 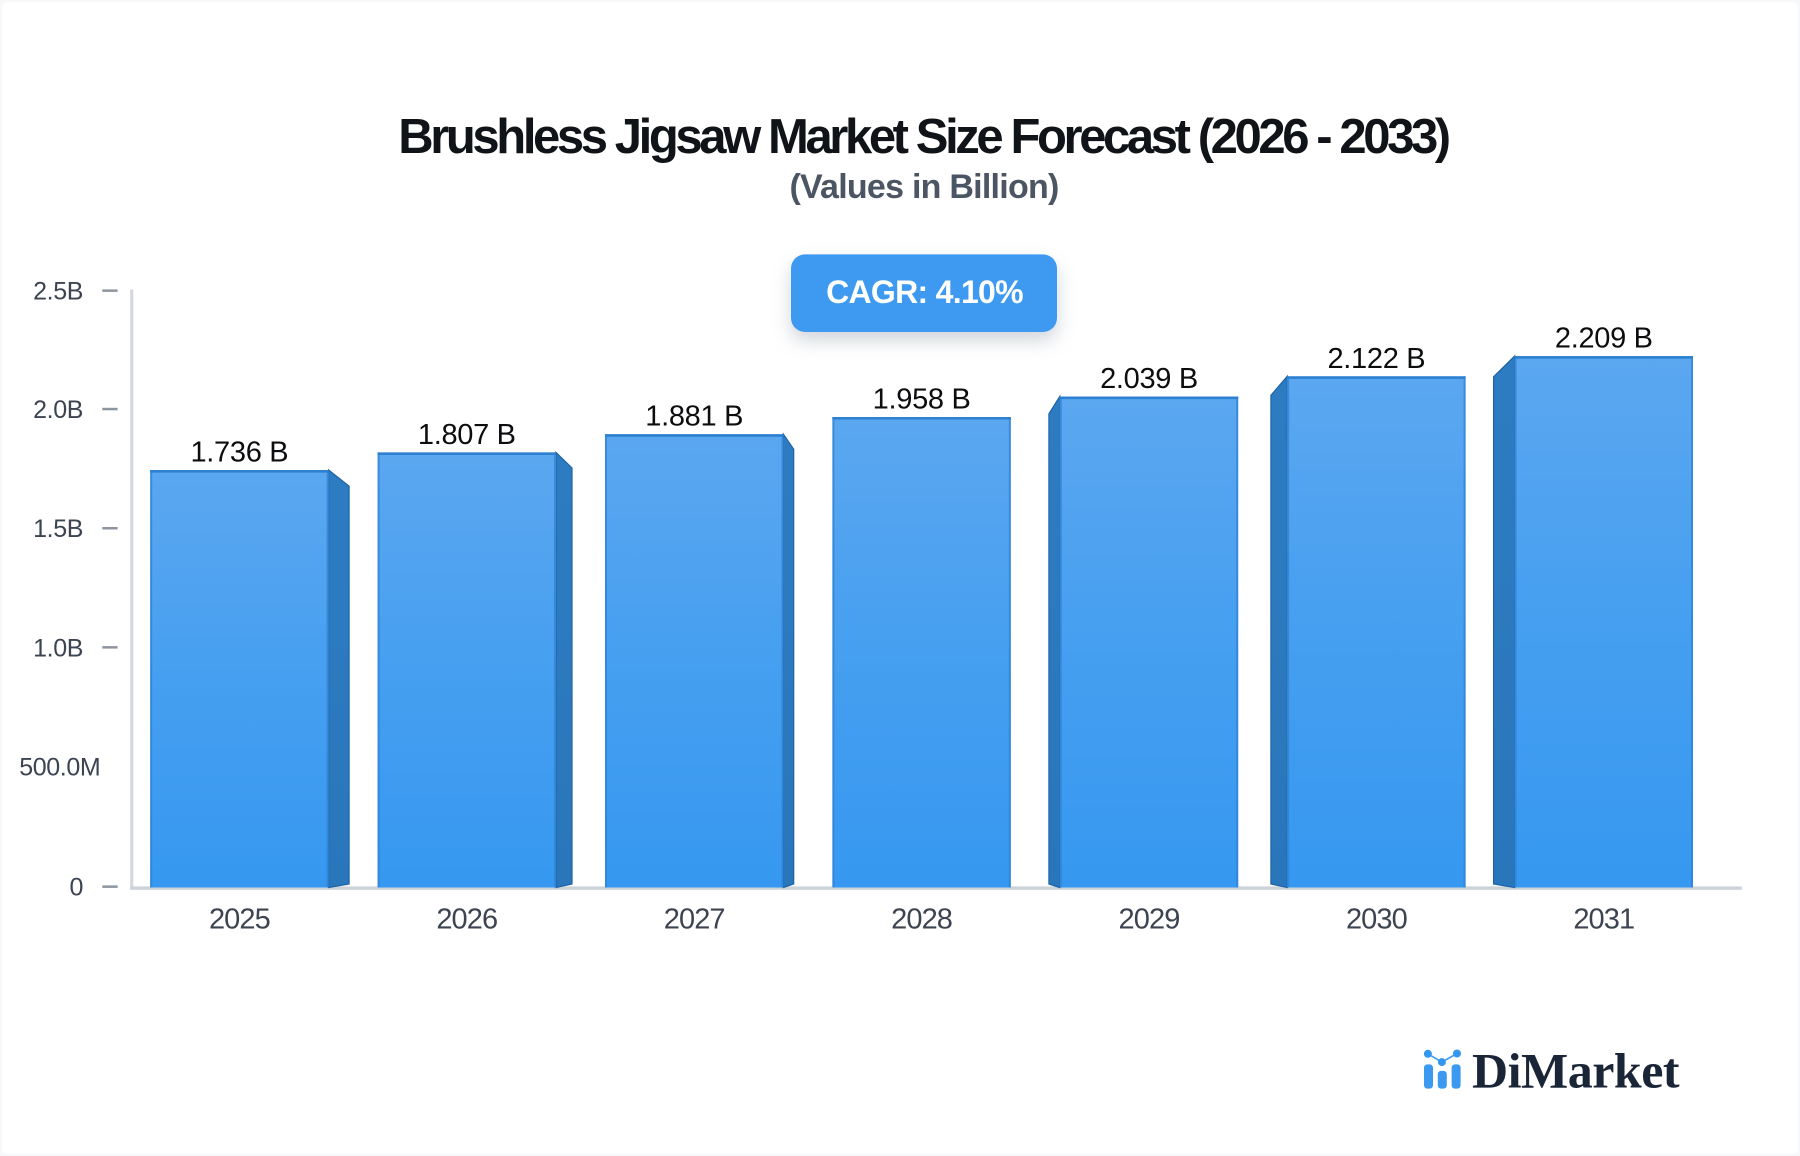 I want to click on svg-text: 1.0B, so click(x=58, y=648).